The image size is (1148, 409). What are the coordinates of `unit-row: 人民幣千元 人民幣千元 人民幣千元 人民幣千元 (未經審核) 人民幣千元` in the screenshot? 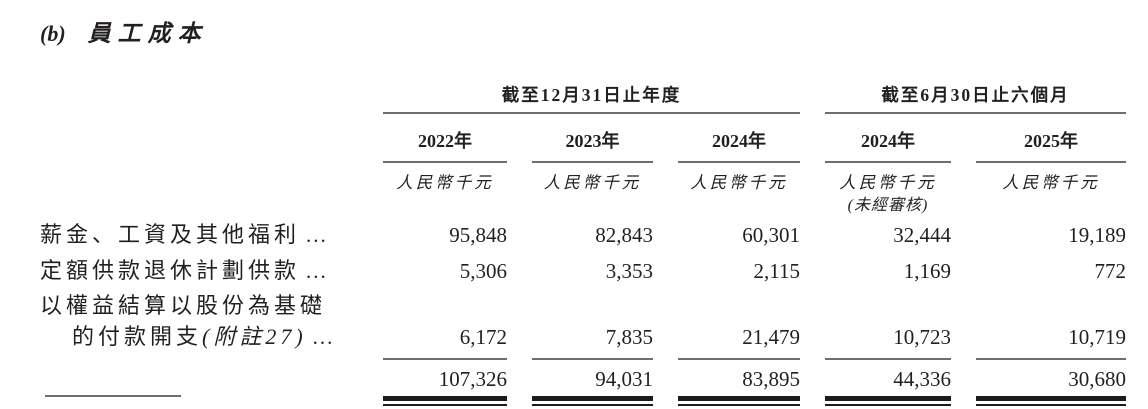 It's located at (594, 190).